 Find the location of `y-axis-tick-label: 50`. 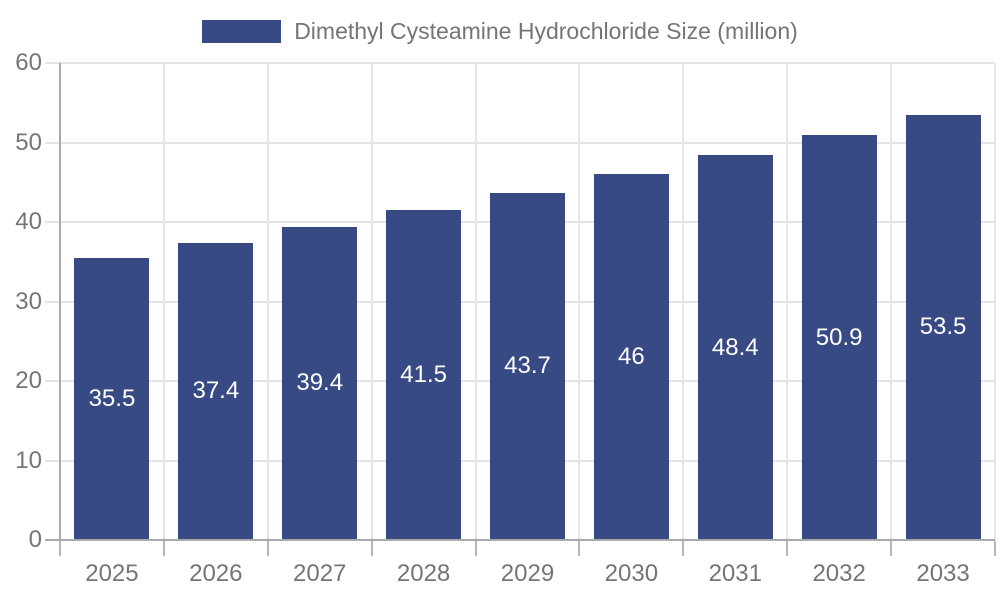

y-axis-tick-label: 50 is located at coordinates (28, 142).